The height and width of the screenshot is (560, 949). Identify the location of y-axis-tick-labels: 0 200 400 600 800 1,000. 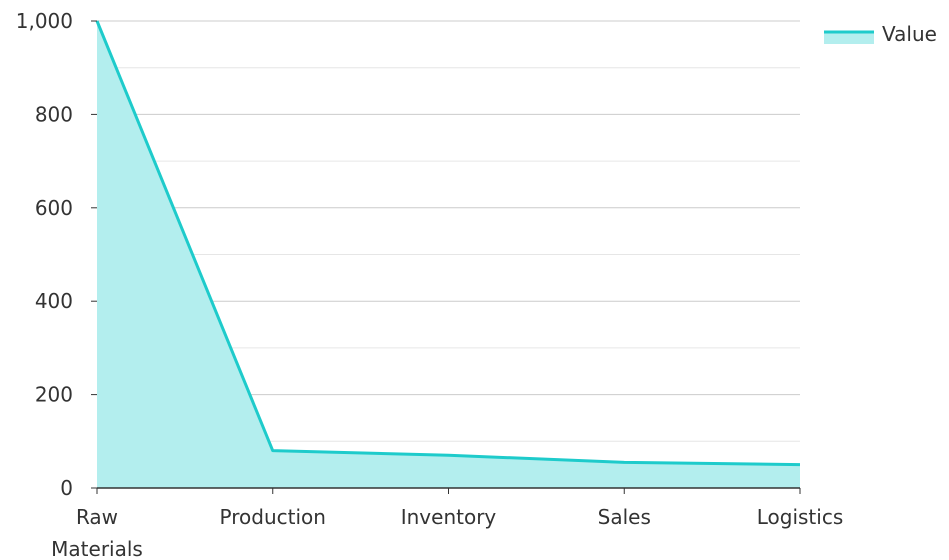
(44, 254).